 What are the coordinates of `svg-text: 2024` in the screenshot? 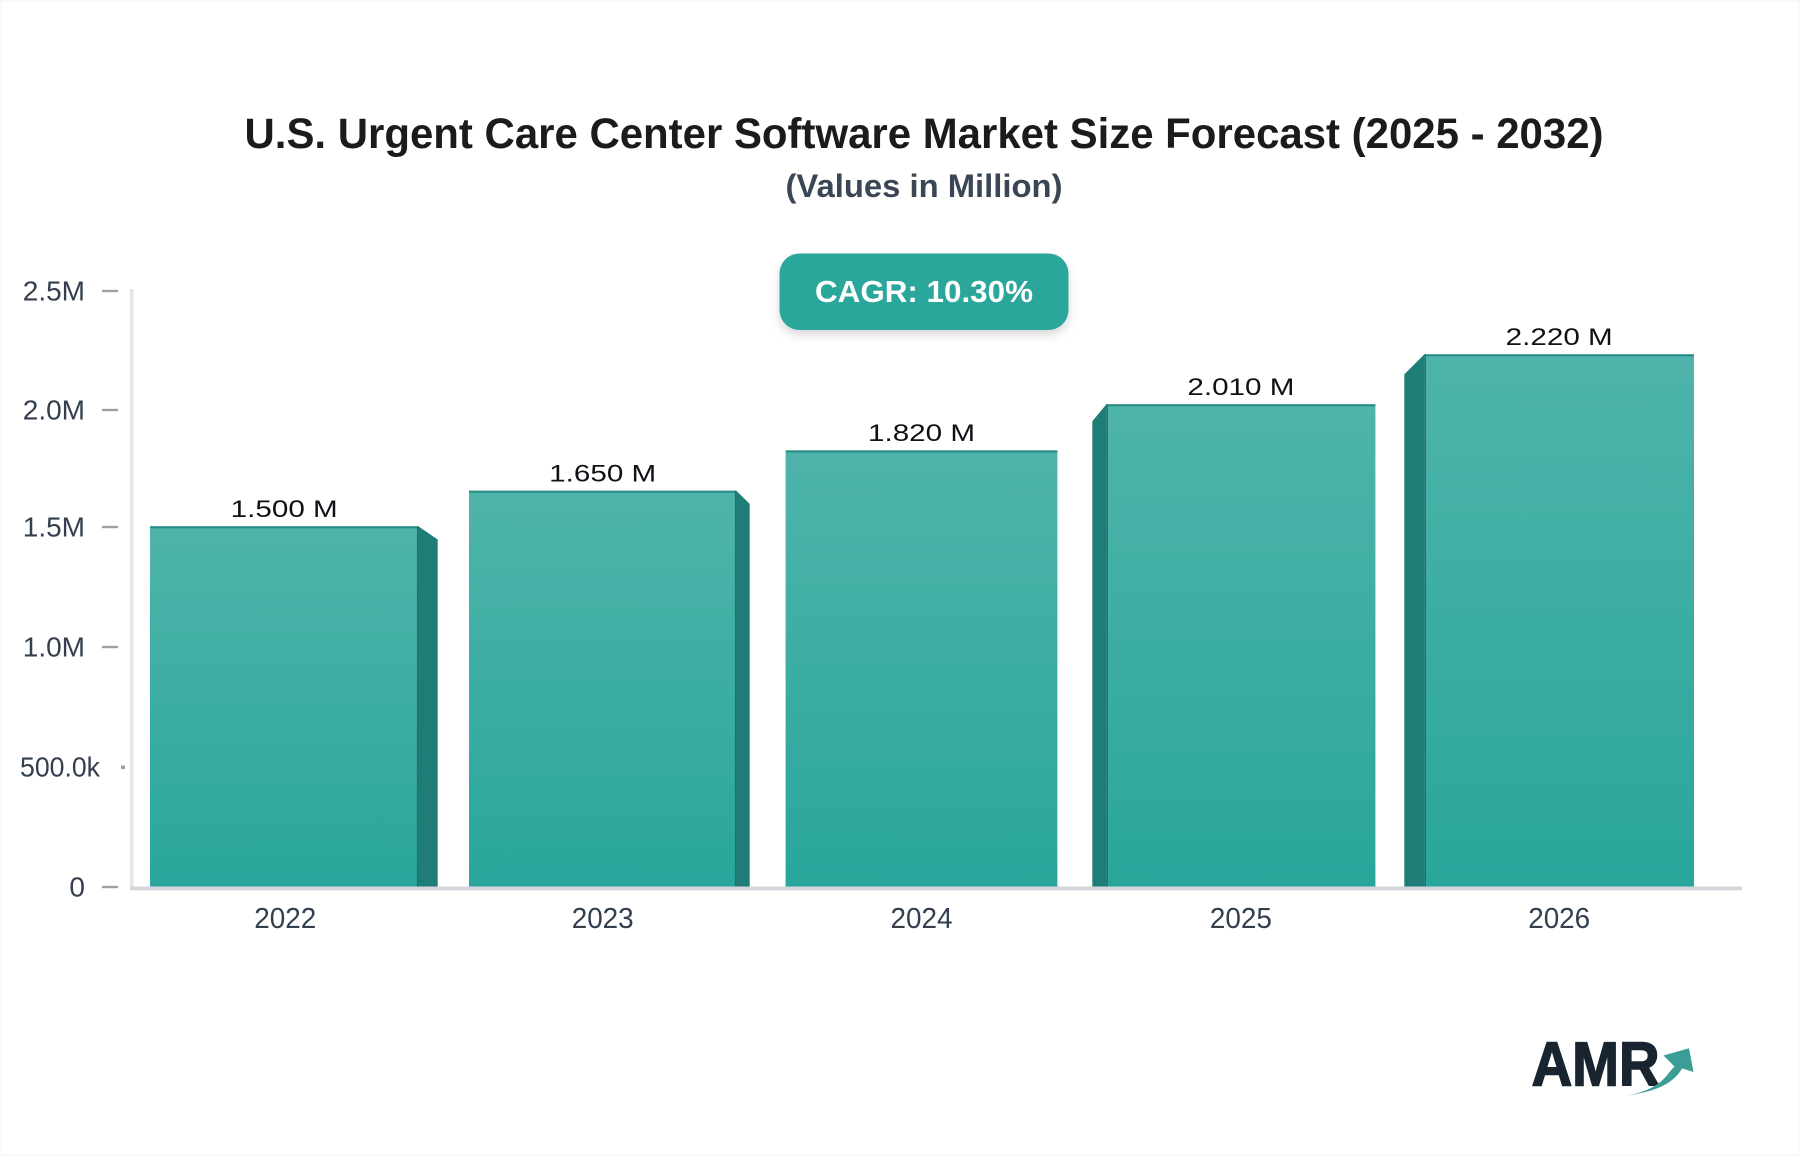 It's located at (922, 919).